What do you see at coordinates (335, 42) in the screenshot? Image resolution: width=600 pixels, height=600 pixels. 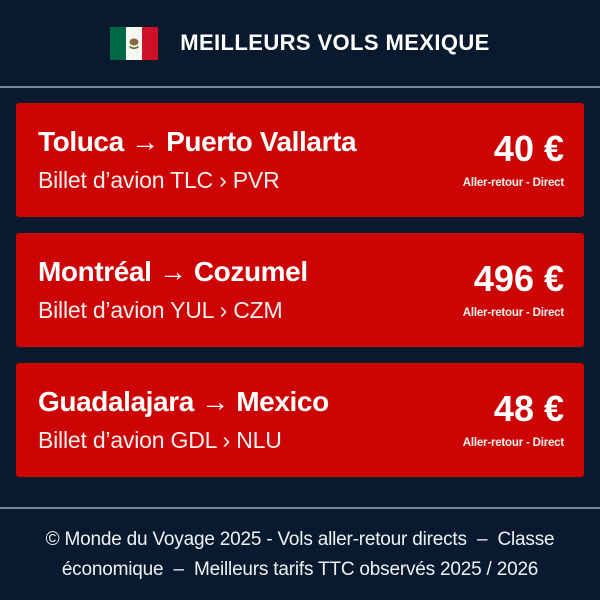 I see `page-title: MEILLEURS VOLS MEXIQUE` at bounding box center [335, 42].